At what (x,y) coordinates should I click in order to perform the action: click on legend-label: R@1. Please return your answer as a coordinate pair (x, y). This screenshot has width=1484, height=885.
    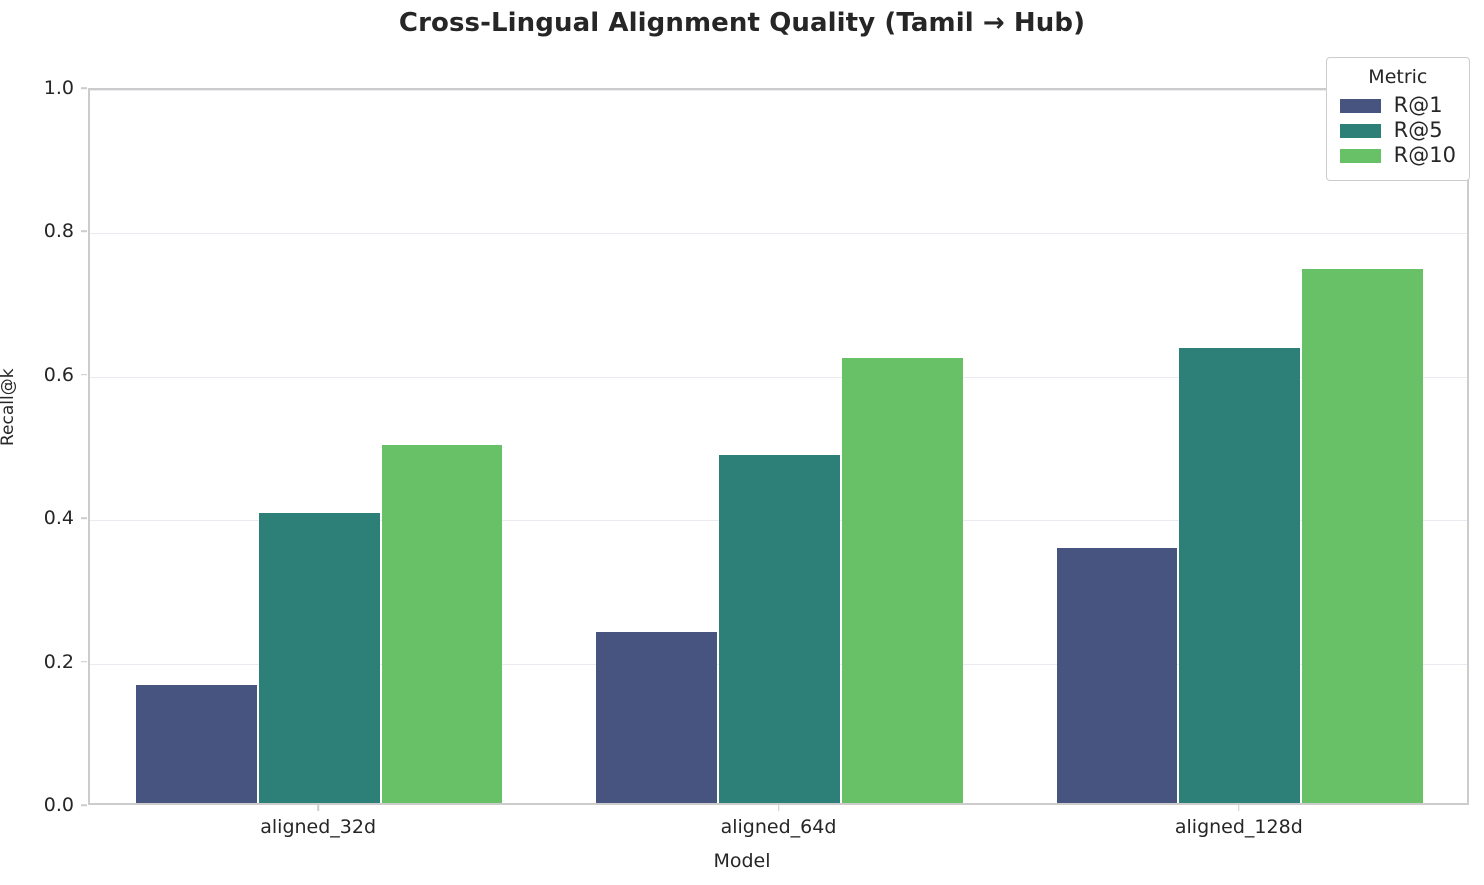
    Looking at the image, I should click on (1418, 105).